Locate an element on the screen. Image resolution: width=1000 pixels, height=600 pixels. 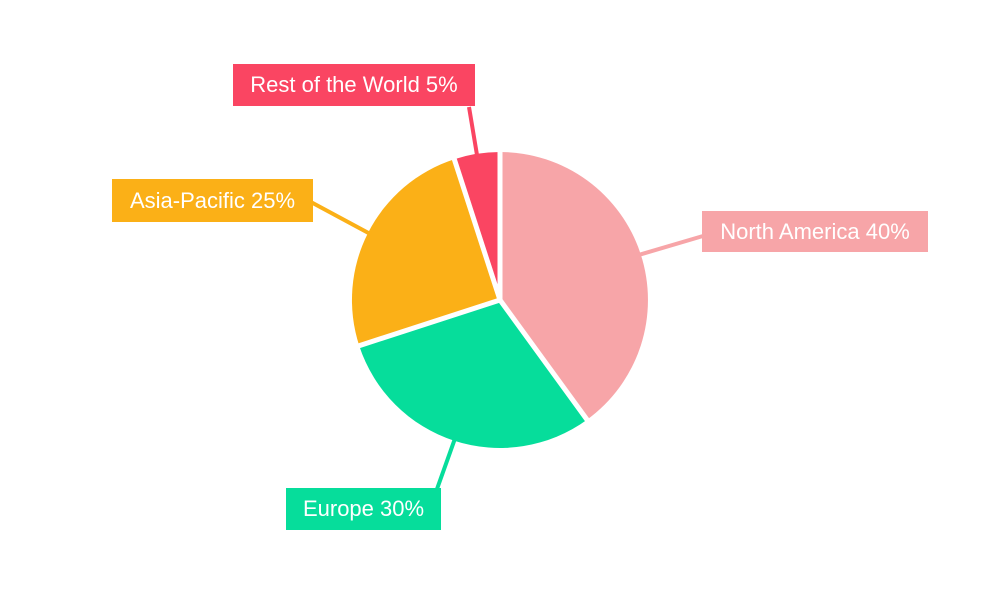
leader-line-asia-pacific is located at coordinates (340, 217).